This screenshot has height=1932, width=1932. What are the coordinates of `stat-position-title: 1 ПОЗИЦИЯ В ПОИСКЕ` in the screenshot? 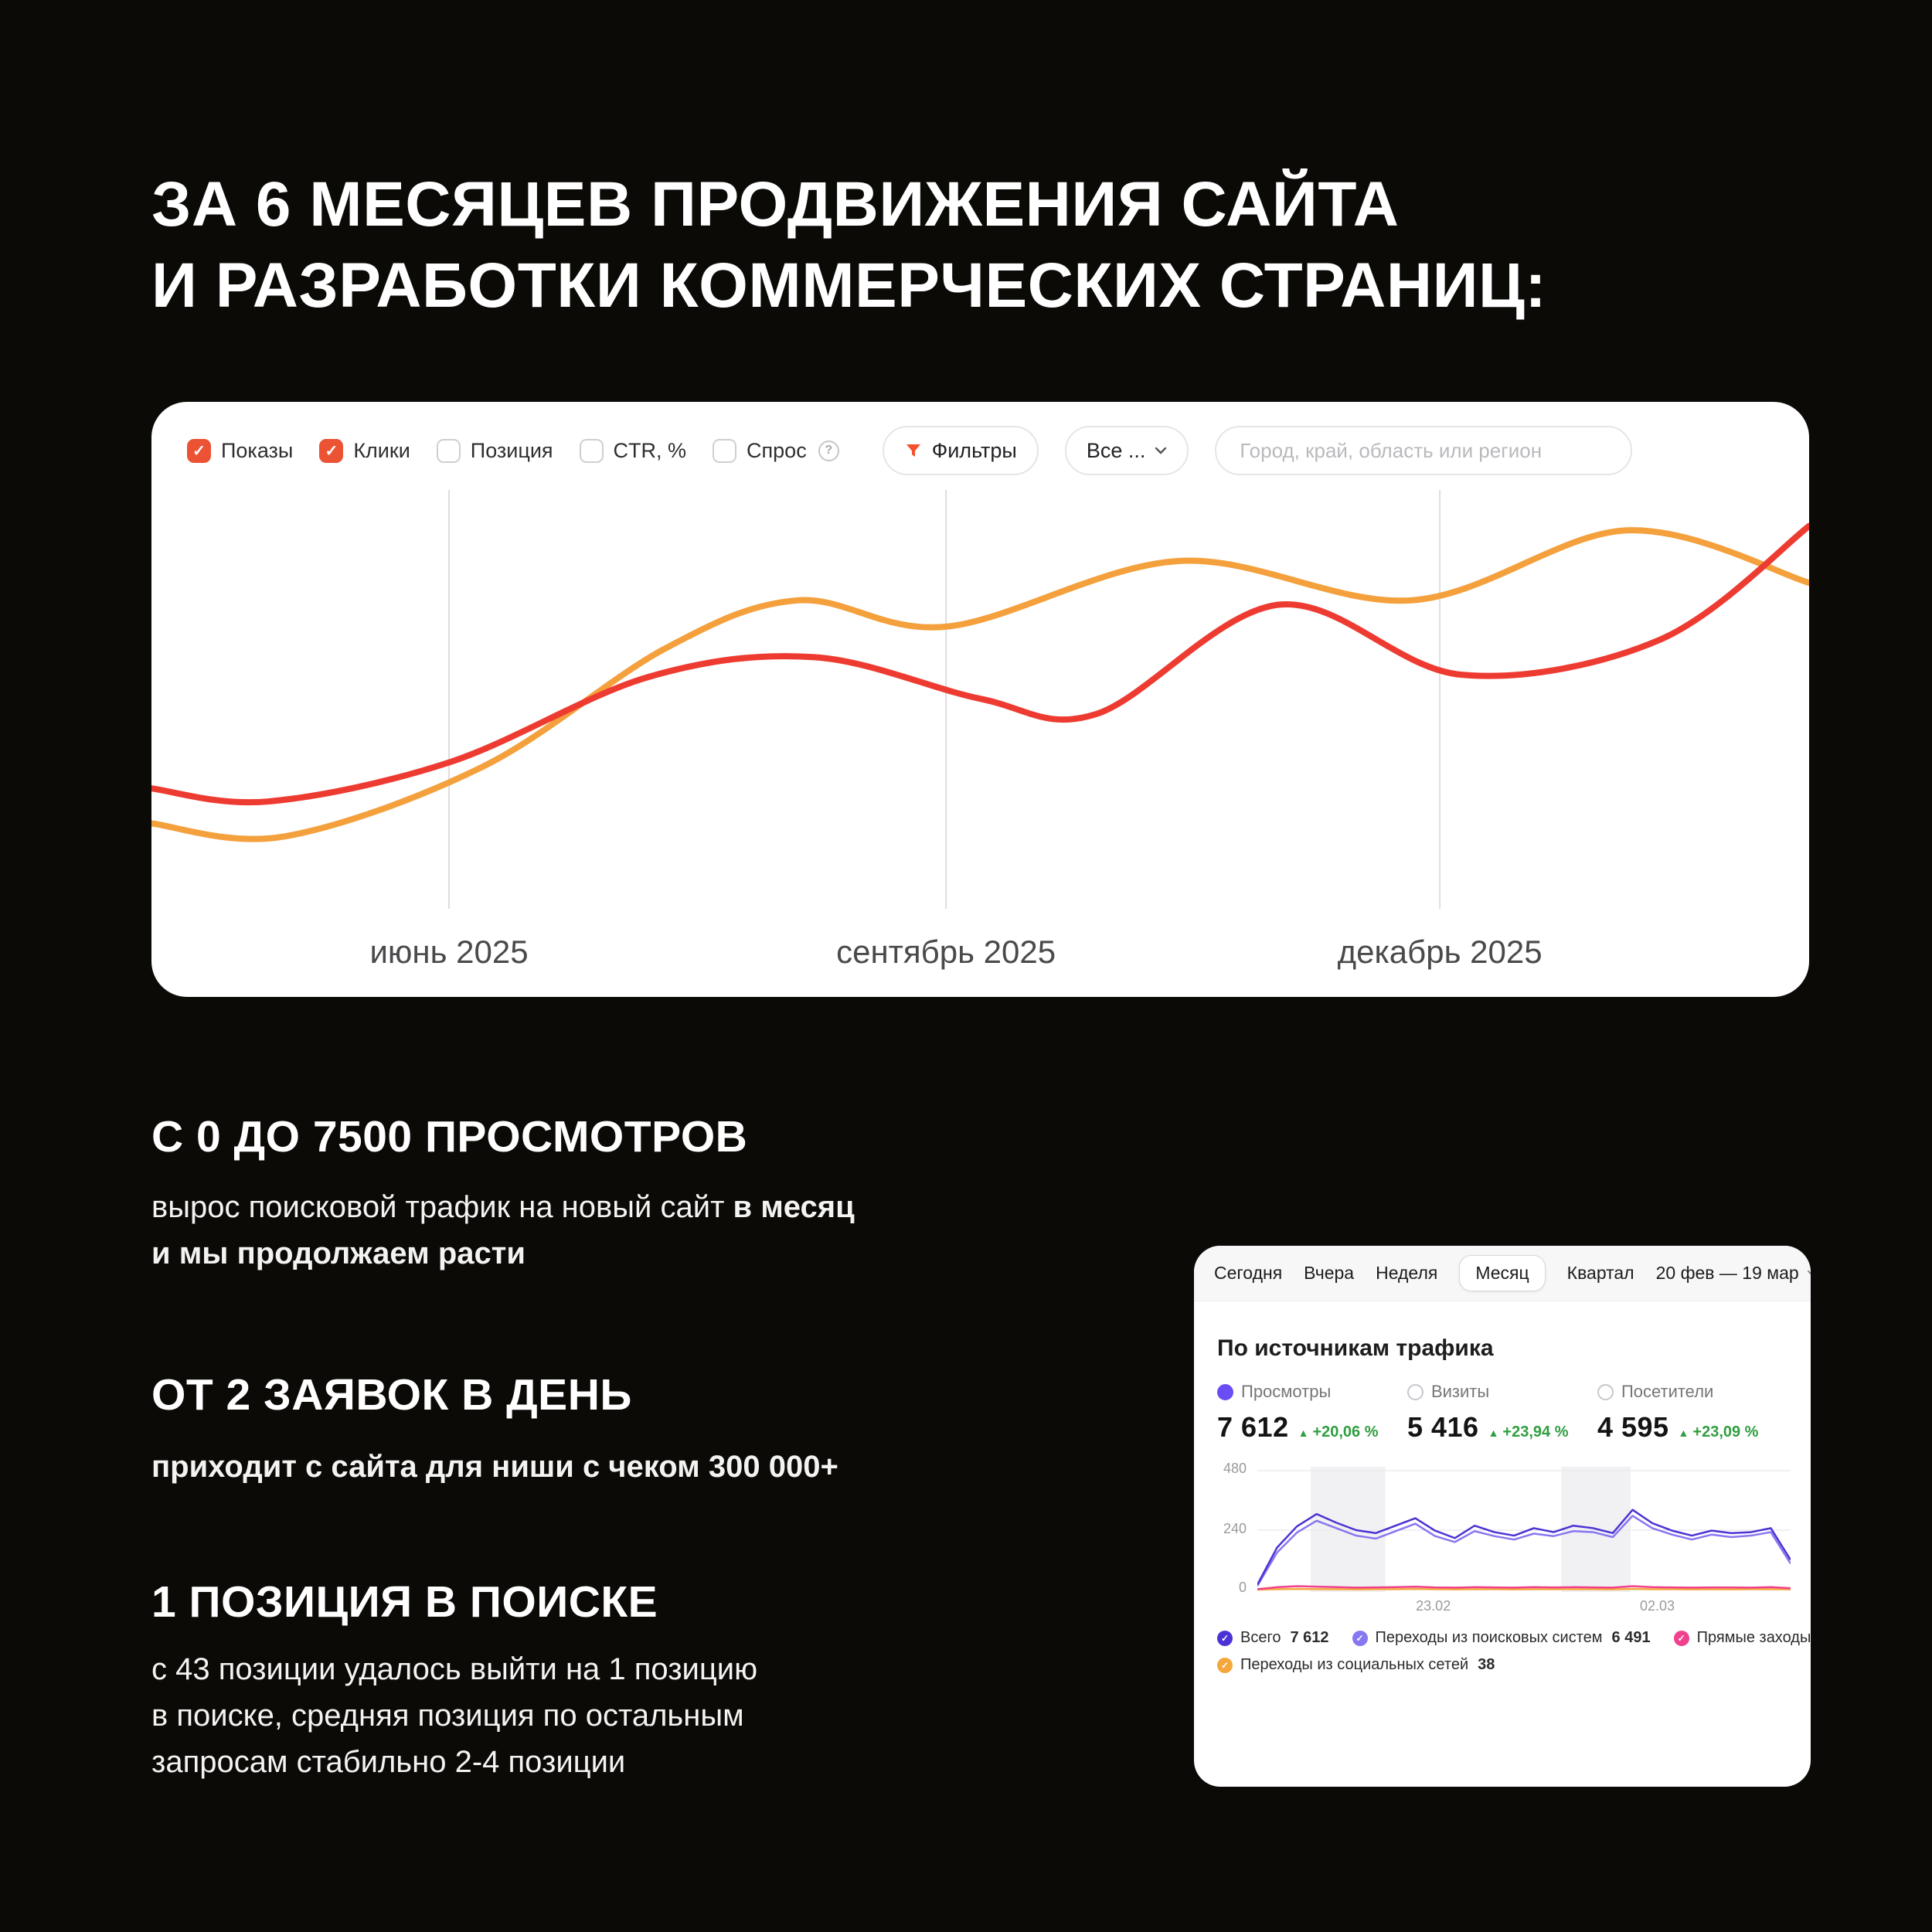 It's located at (404, 1602).